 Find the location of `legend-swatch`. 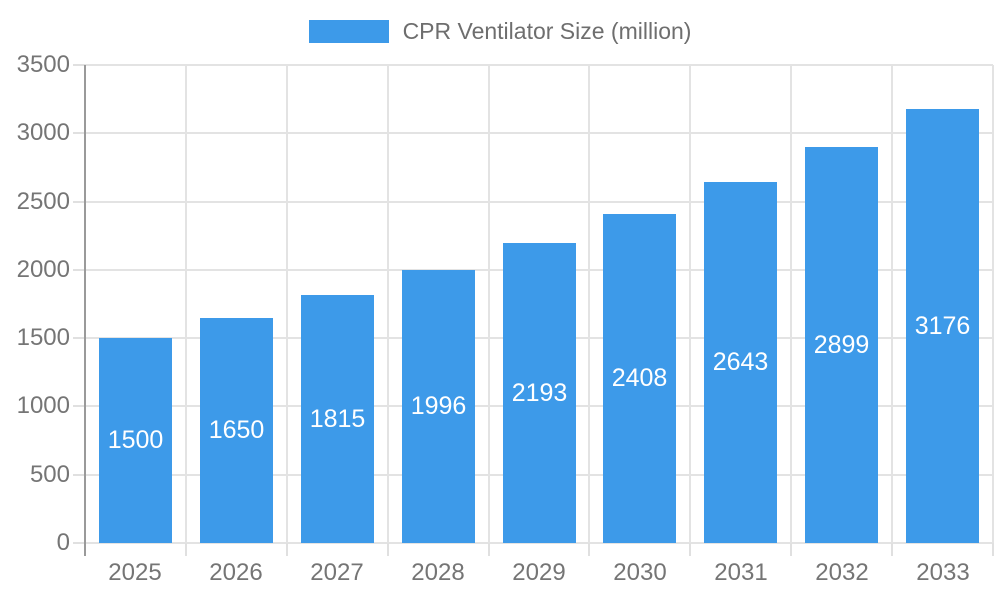

legend-swatch is located at coordinates (348, 31).